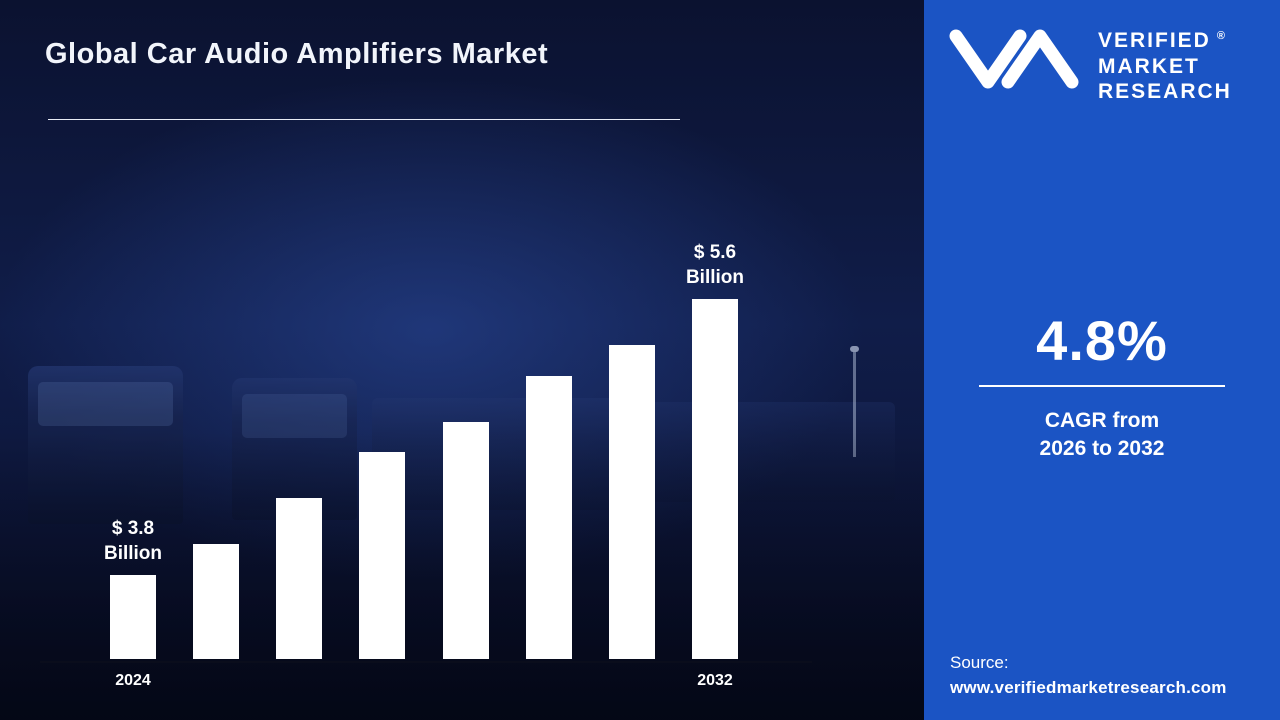  Describe the element at coordinates (1102, 434) in the screenshot. I see `cagr-caption: CAGR from 2026 to 2032` at that location.